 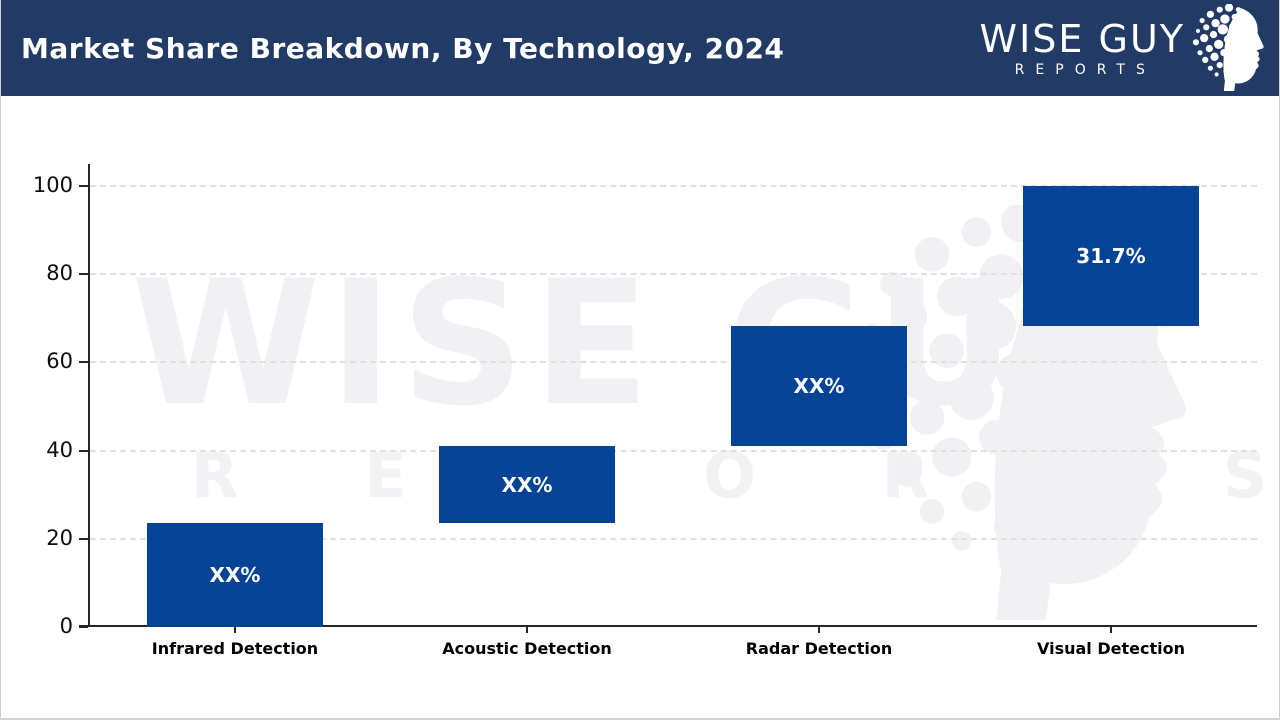 What do you see at coordinates (1228, 47) in the screenshot?
I see `dotted-face-icon` at bounding box center [1228, 47].